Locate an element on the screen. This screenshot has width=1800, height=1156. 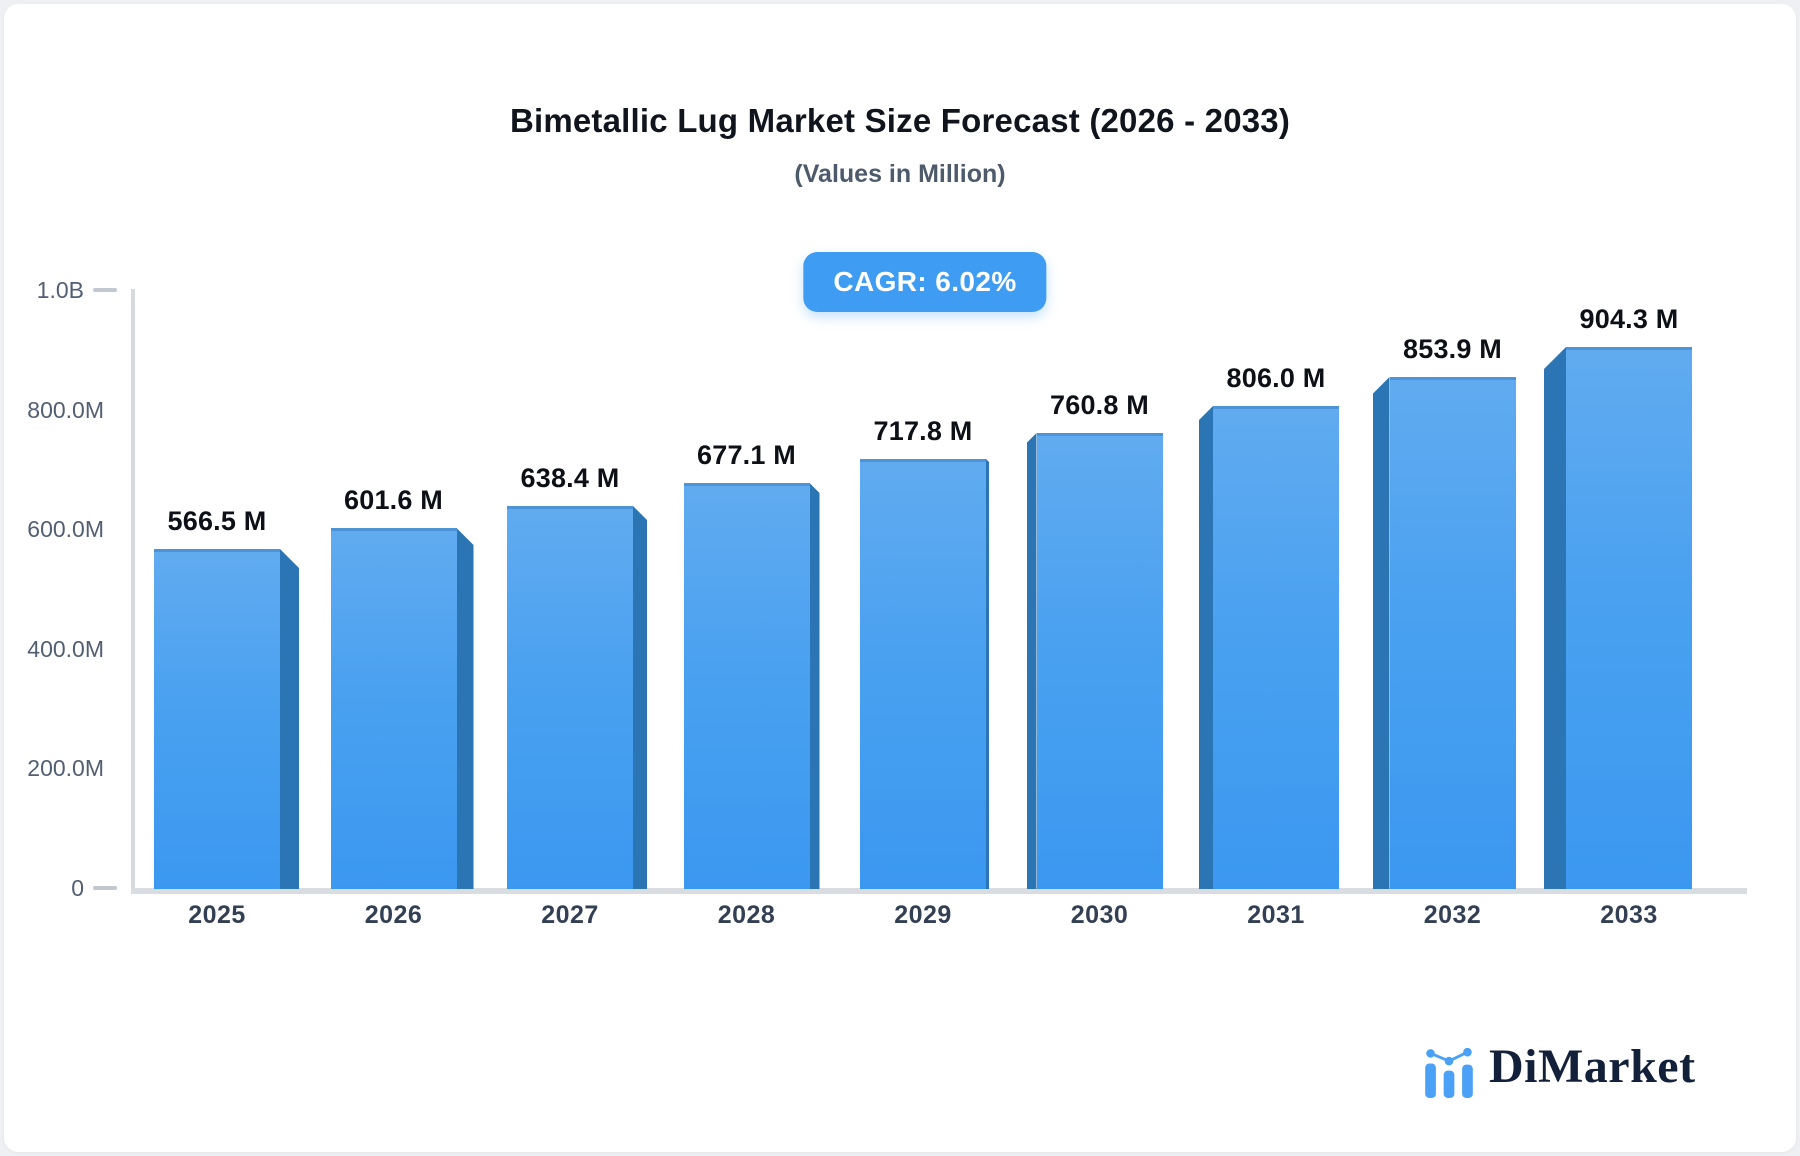
bar-value-label-2025: 566.5 M is located at coordinates (217, 521).